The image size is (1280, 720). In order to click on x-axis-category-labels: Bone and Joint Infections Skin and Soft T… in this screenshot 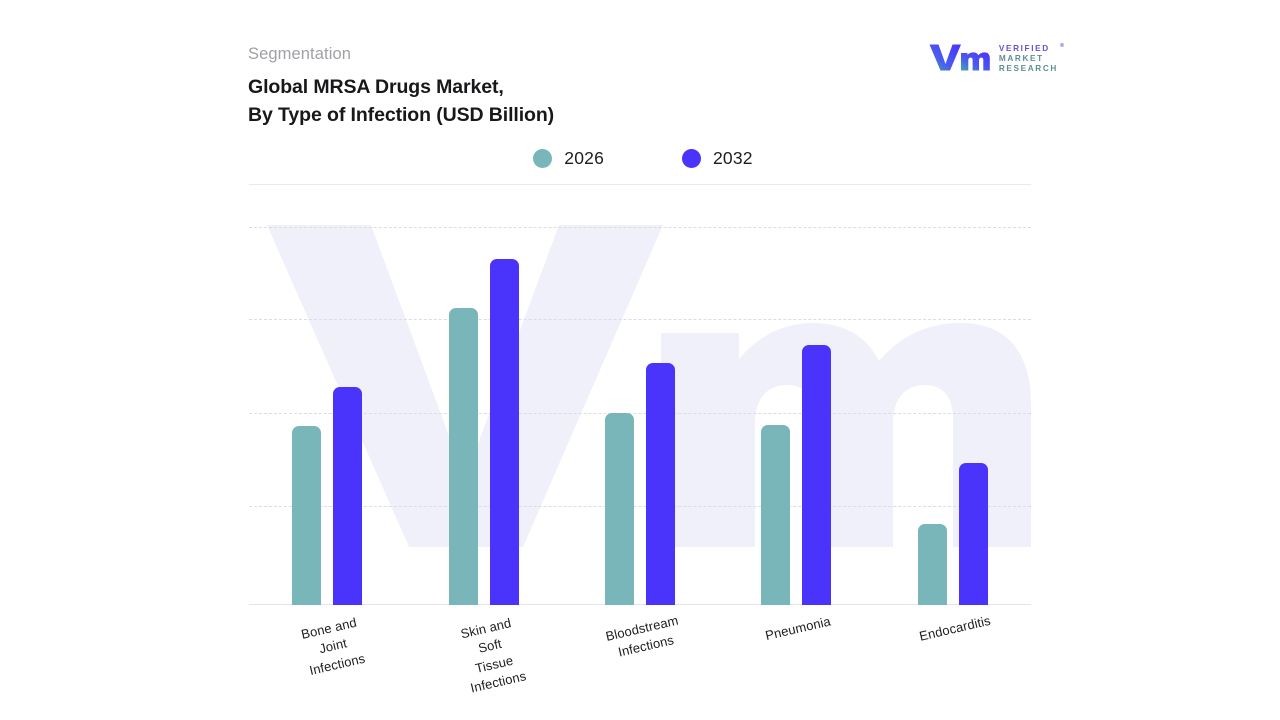, I will do `click(640, 656)`.